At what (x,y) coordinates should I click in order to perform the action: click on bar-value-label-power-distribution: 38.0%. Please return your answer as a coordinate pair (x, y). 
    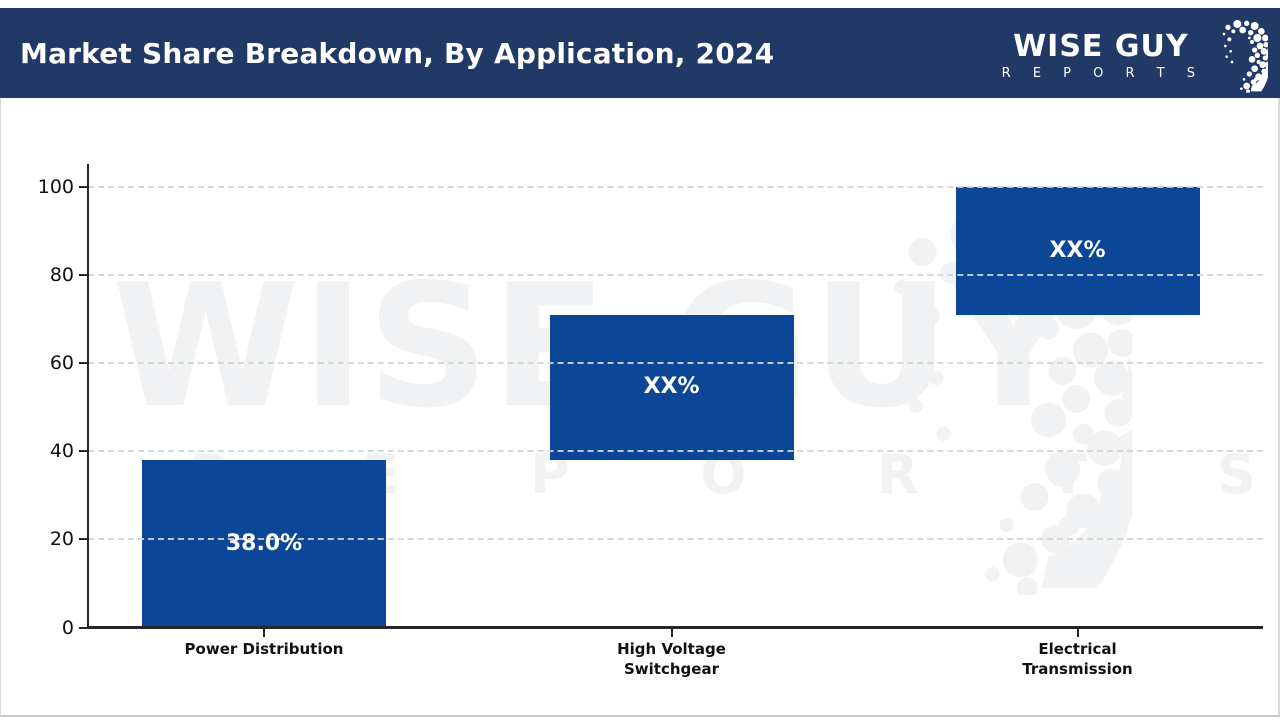
    Looking at the image, I should click on (264, 543).